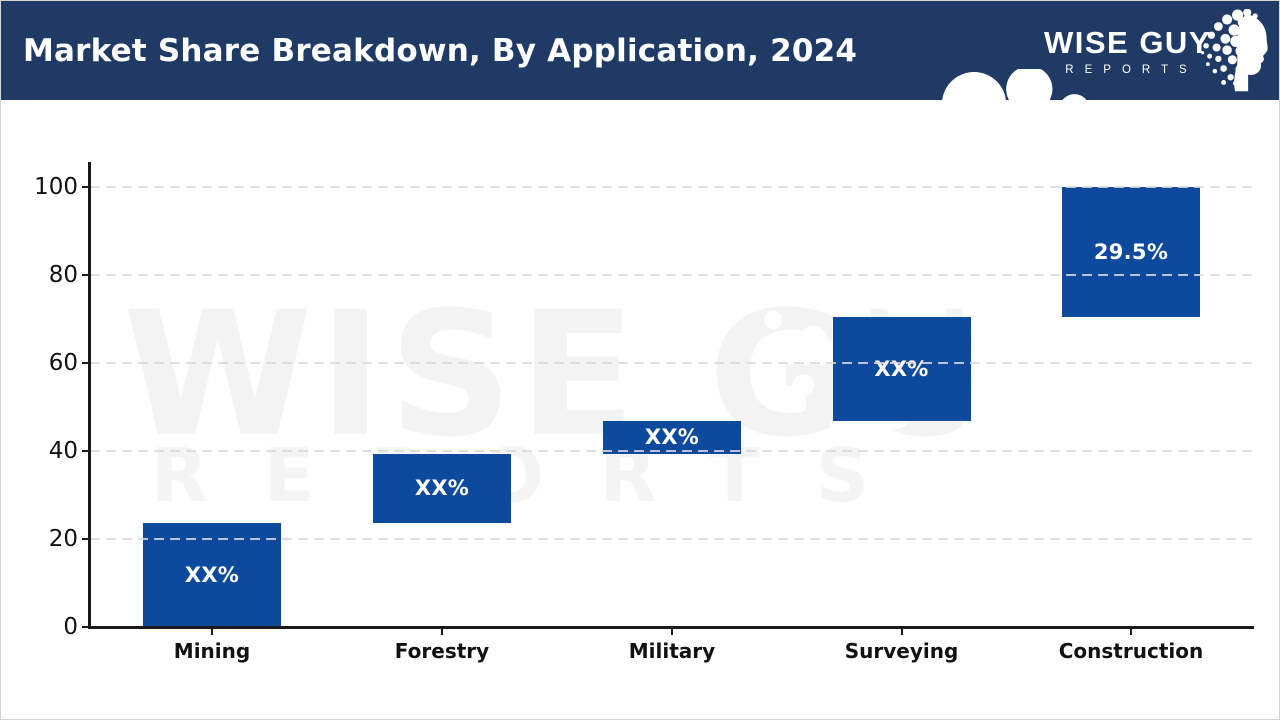  What do you see at coordinates (672, 363) in the screenshot?
I see `gridline-y60` at bounding box center [672, 363].